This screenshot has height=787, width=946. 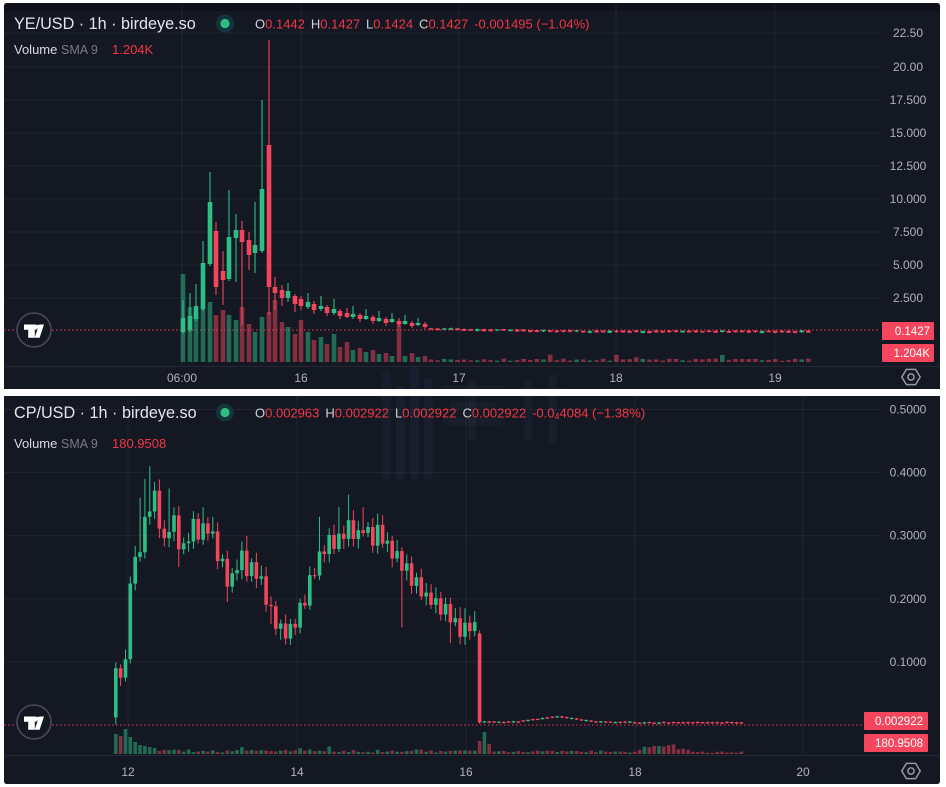 What do you see at coordinates (908, 199) in the screenshot?
I see `svg-text: 10.000` at bounding box center [908, 199].